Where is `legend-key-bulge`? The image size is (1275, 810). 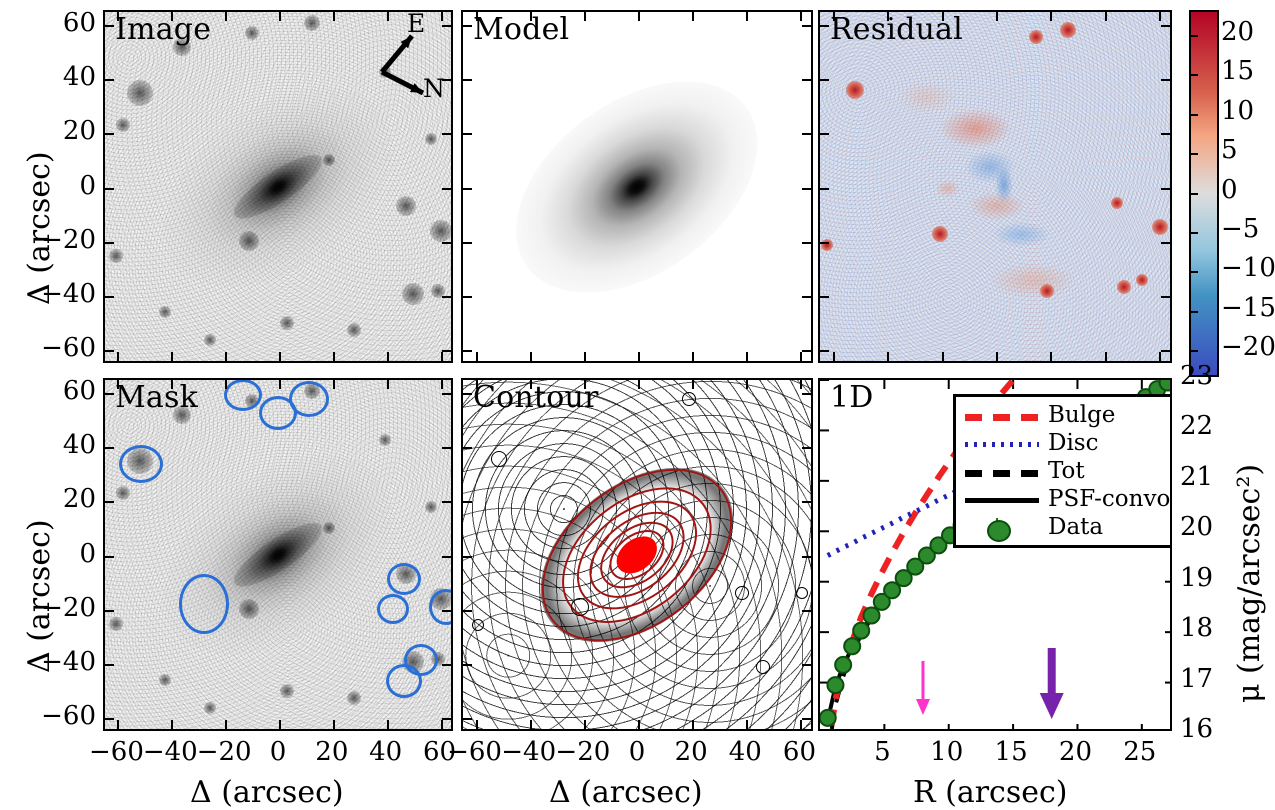 legend-key-bulge is located at coordinates (1002, 416).